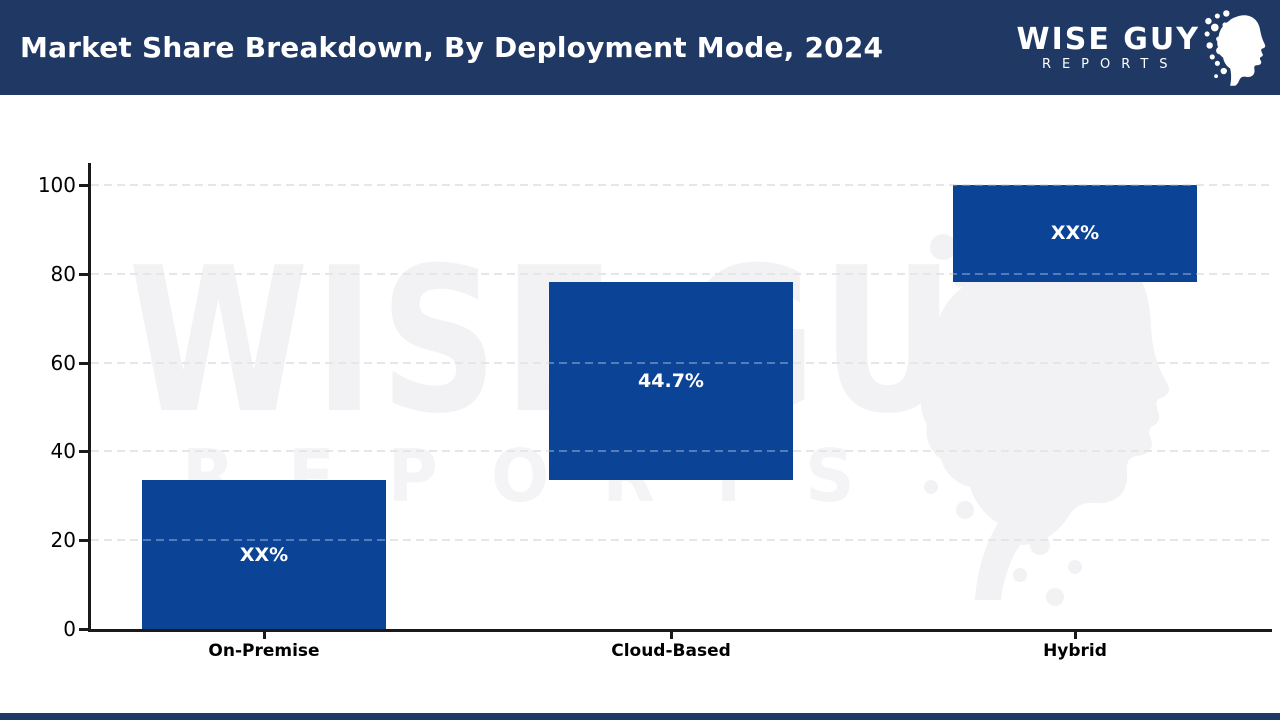 This screenshot has height=720, width=1280. What do you see at coordinates (63, 362) in the screenshot?
I see `y-axis-tick-label: 60` at bounding box center [63, 362].